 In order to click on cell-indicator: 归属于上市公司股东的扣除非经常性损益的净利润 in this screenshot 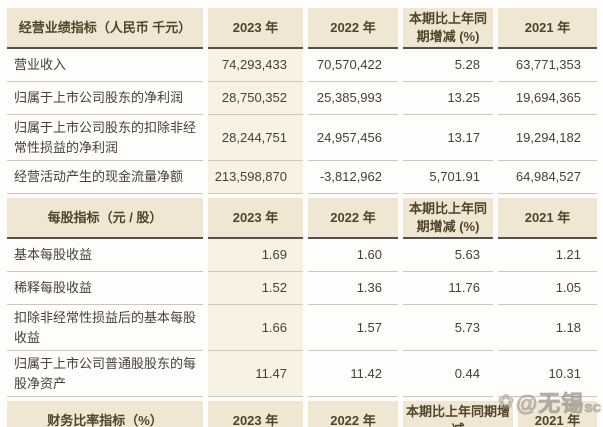, I will do `click(105, 138)`.